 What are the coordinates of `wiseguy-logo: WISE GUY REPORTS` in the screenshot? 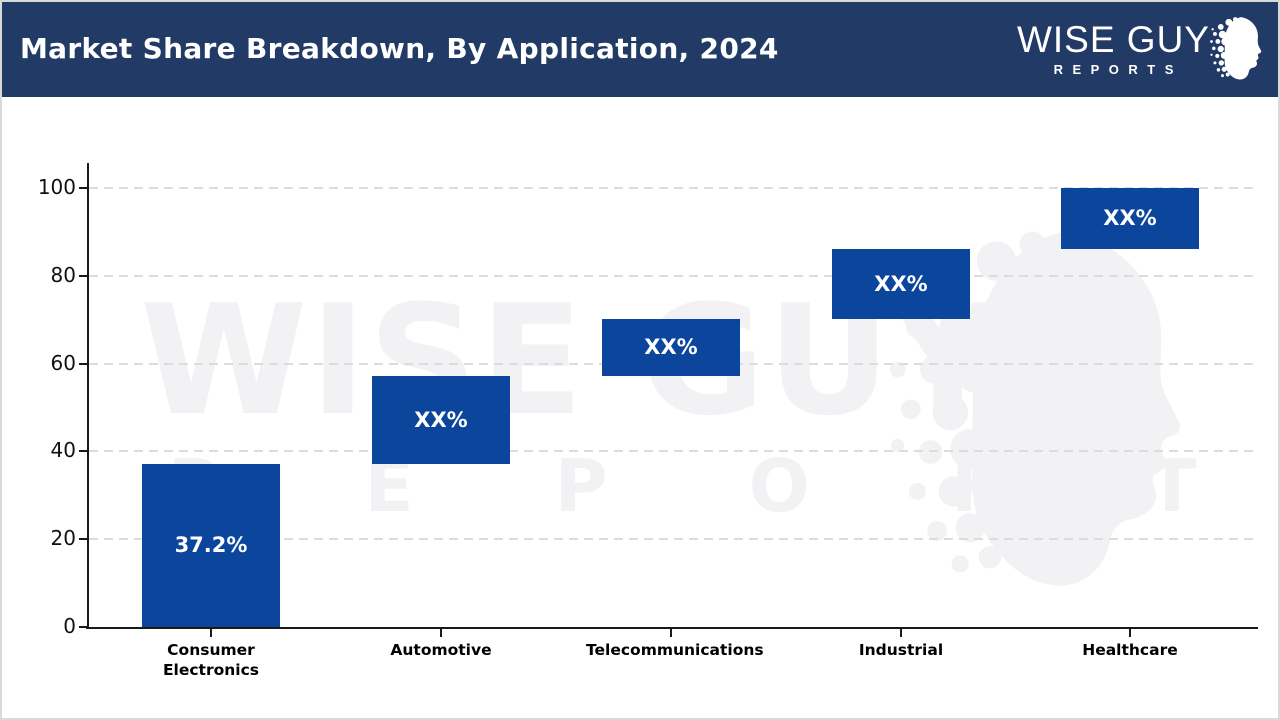 It's located at (1141, 49).